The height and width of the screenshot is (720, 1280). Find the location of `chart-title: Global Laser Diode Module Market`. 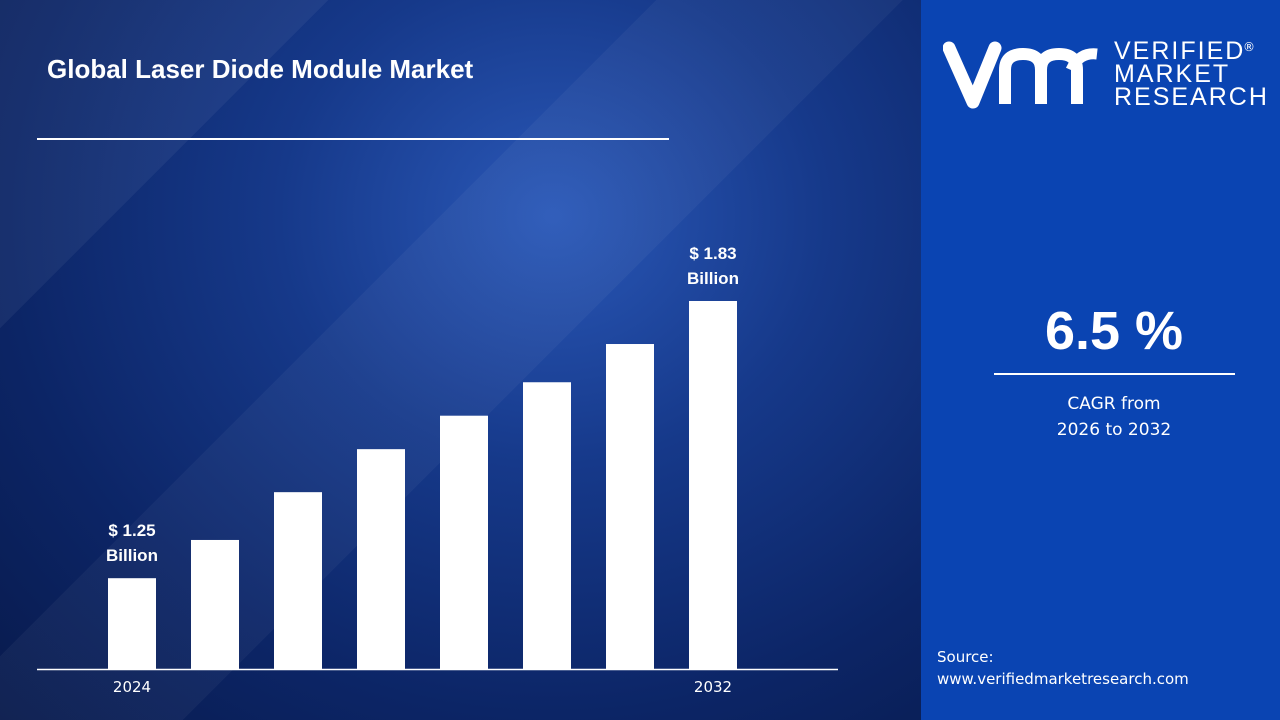

chart-title: Global Laser Diode Module Market is located at coordinates (260, 69).